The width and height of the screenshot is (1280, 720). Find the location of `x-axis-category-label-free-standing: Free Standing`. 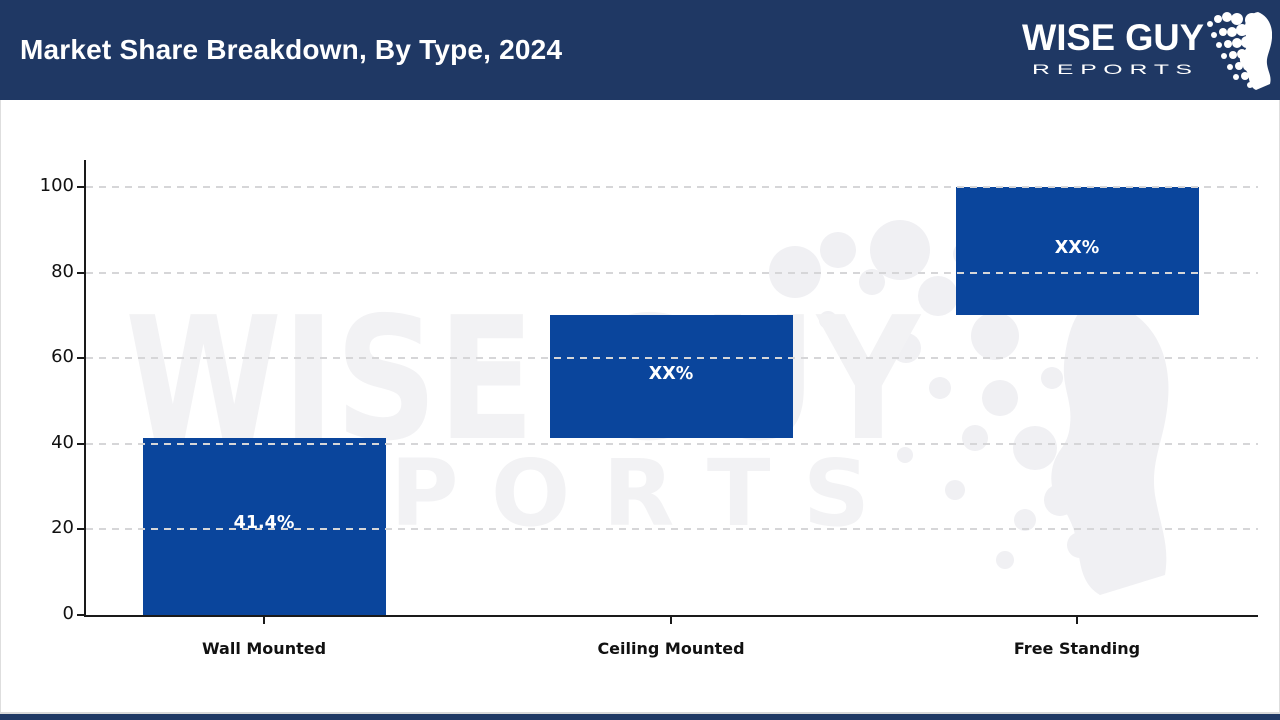

x-axis-category-label-free-standing: Free Standing is located at coordinates (1077, 648).